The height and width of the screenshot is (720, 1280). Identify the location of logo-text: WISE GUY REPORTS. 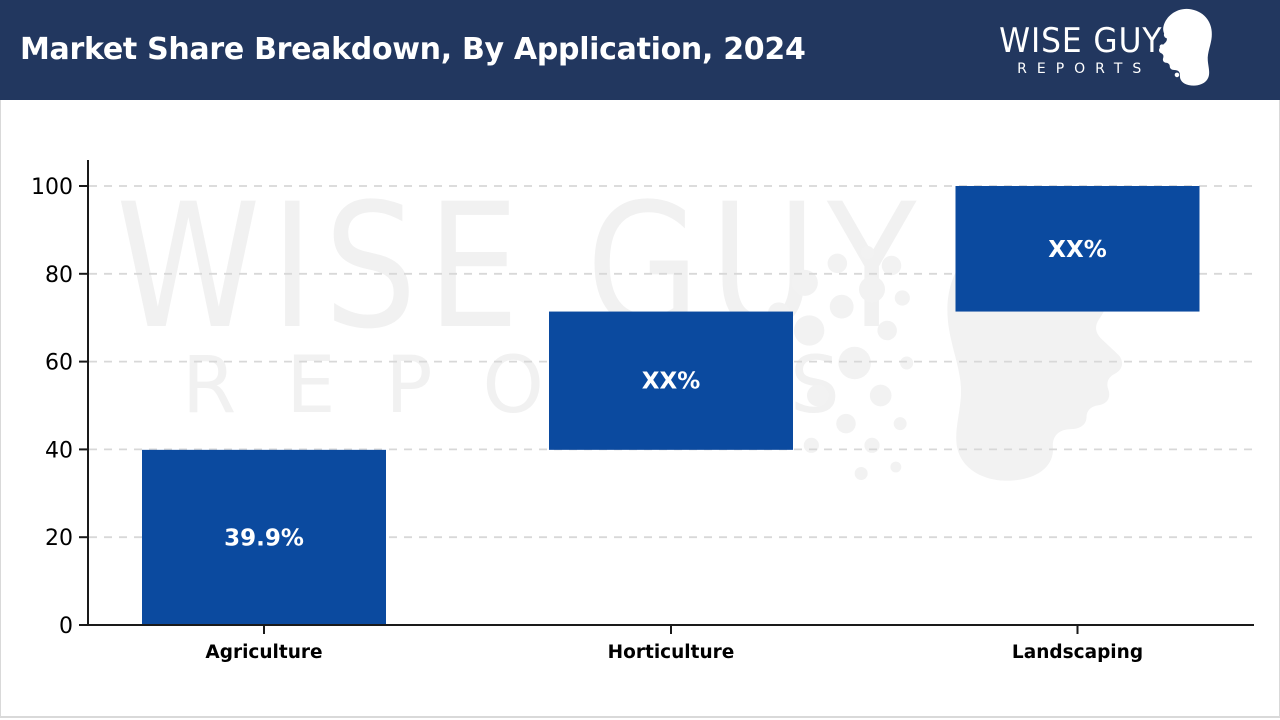
(1081, 50).